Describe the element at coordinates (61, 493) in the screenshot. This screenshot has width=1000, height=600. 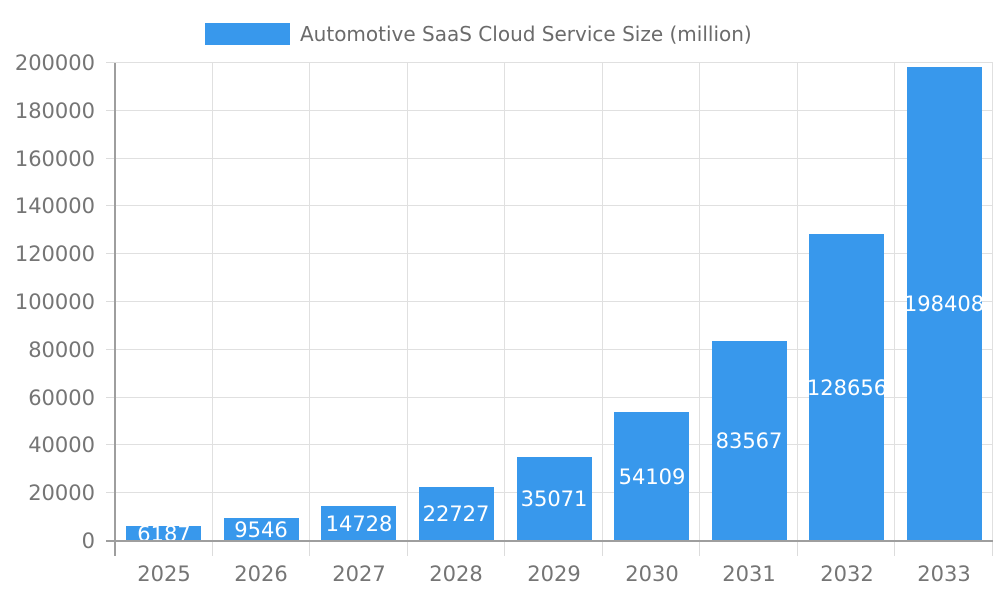
I see `y-tick-label: 20000` at that location.